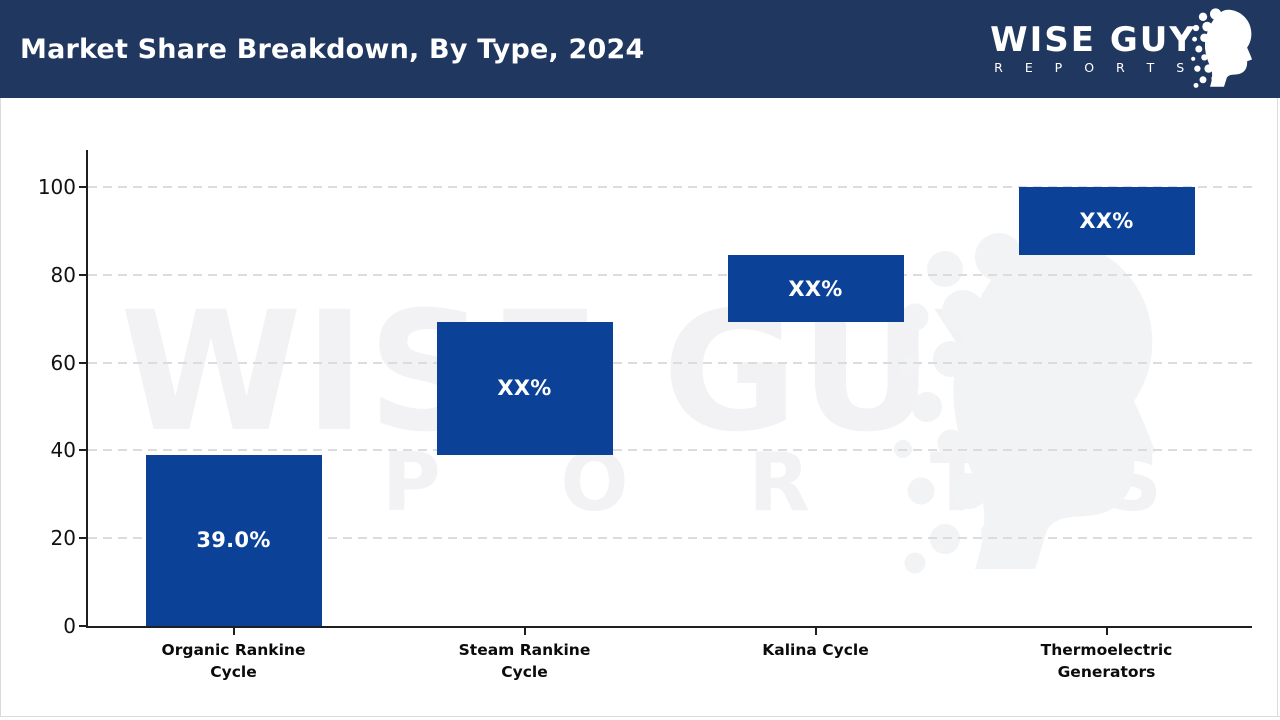 Image resolution: width=1280 pixels, height=720 pixels. Describe the element at coordinates (87, 389) in the screenshot. I see `y-axis-line` at that location.